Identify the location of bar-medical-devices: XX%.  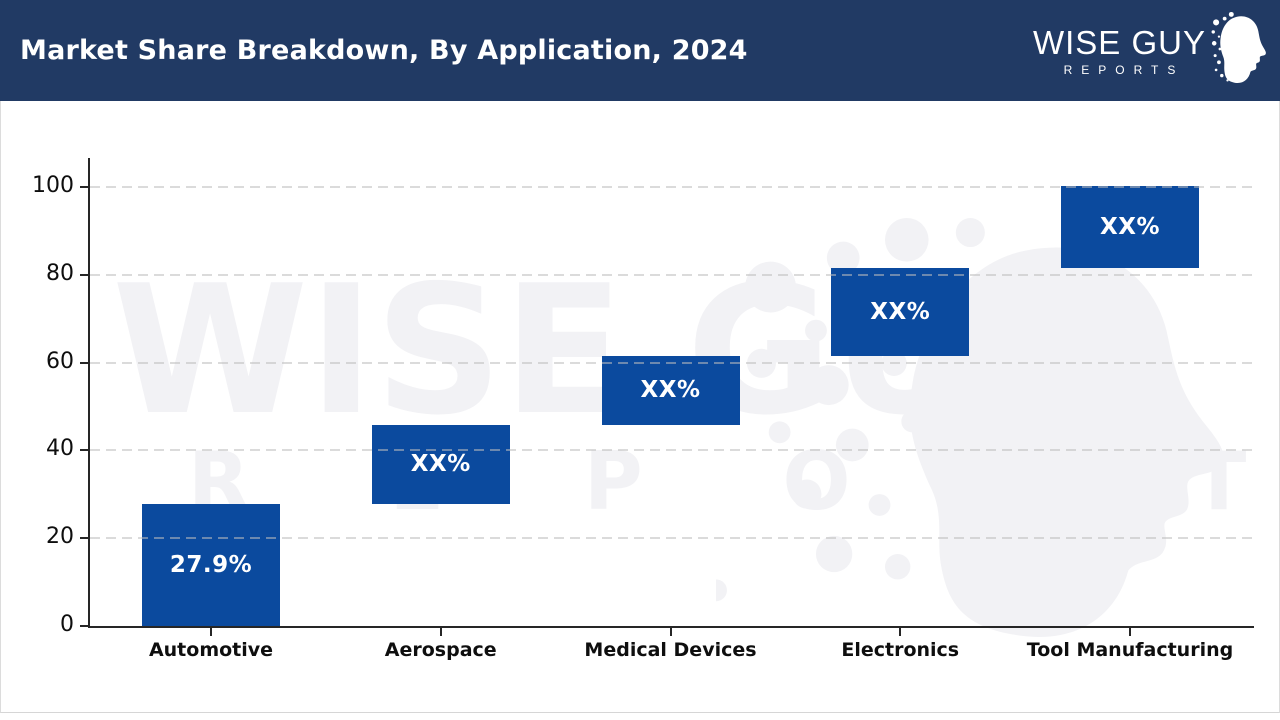
(670, 390).